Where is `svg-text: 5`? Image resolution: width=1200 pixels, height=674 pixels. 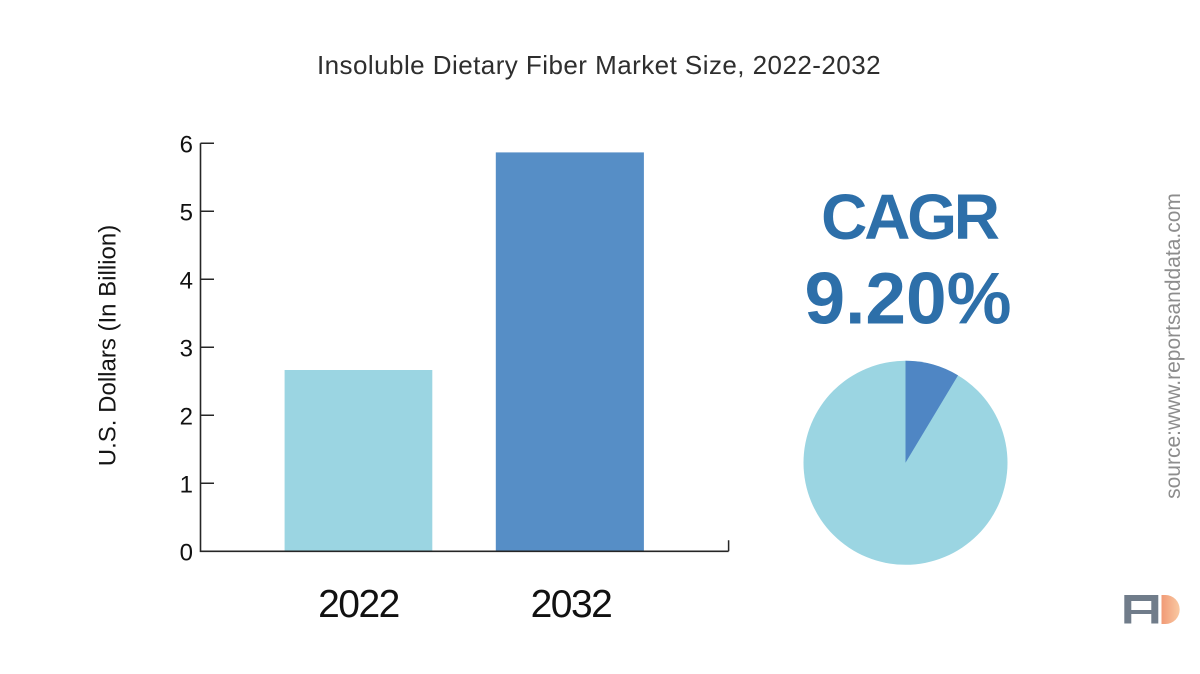
svg-text: 5 is located at coordinates (186, 213).